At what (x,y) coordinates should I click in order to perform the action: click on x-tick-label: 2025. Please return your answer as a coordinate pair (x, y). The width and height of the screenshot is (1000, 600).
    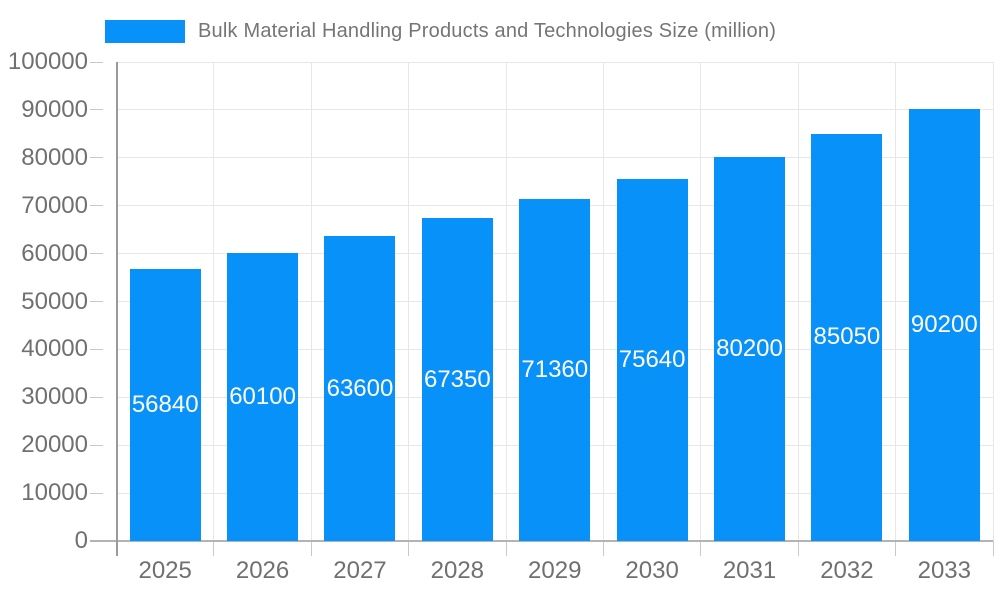
    Looking at the image, I should click on (165, 570).